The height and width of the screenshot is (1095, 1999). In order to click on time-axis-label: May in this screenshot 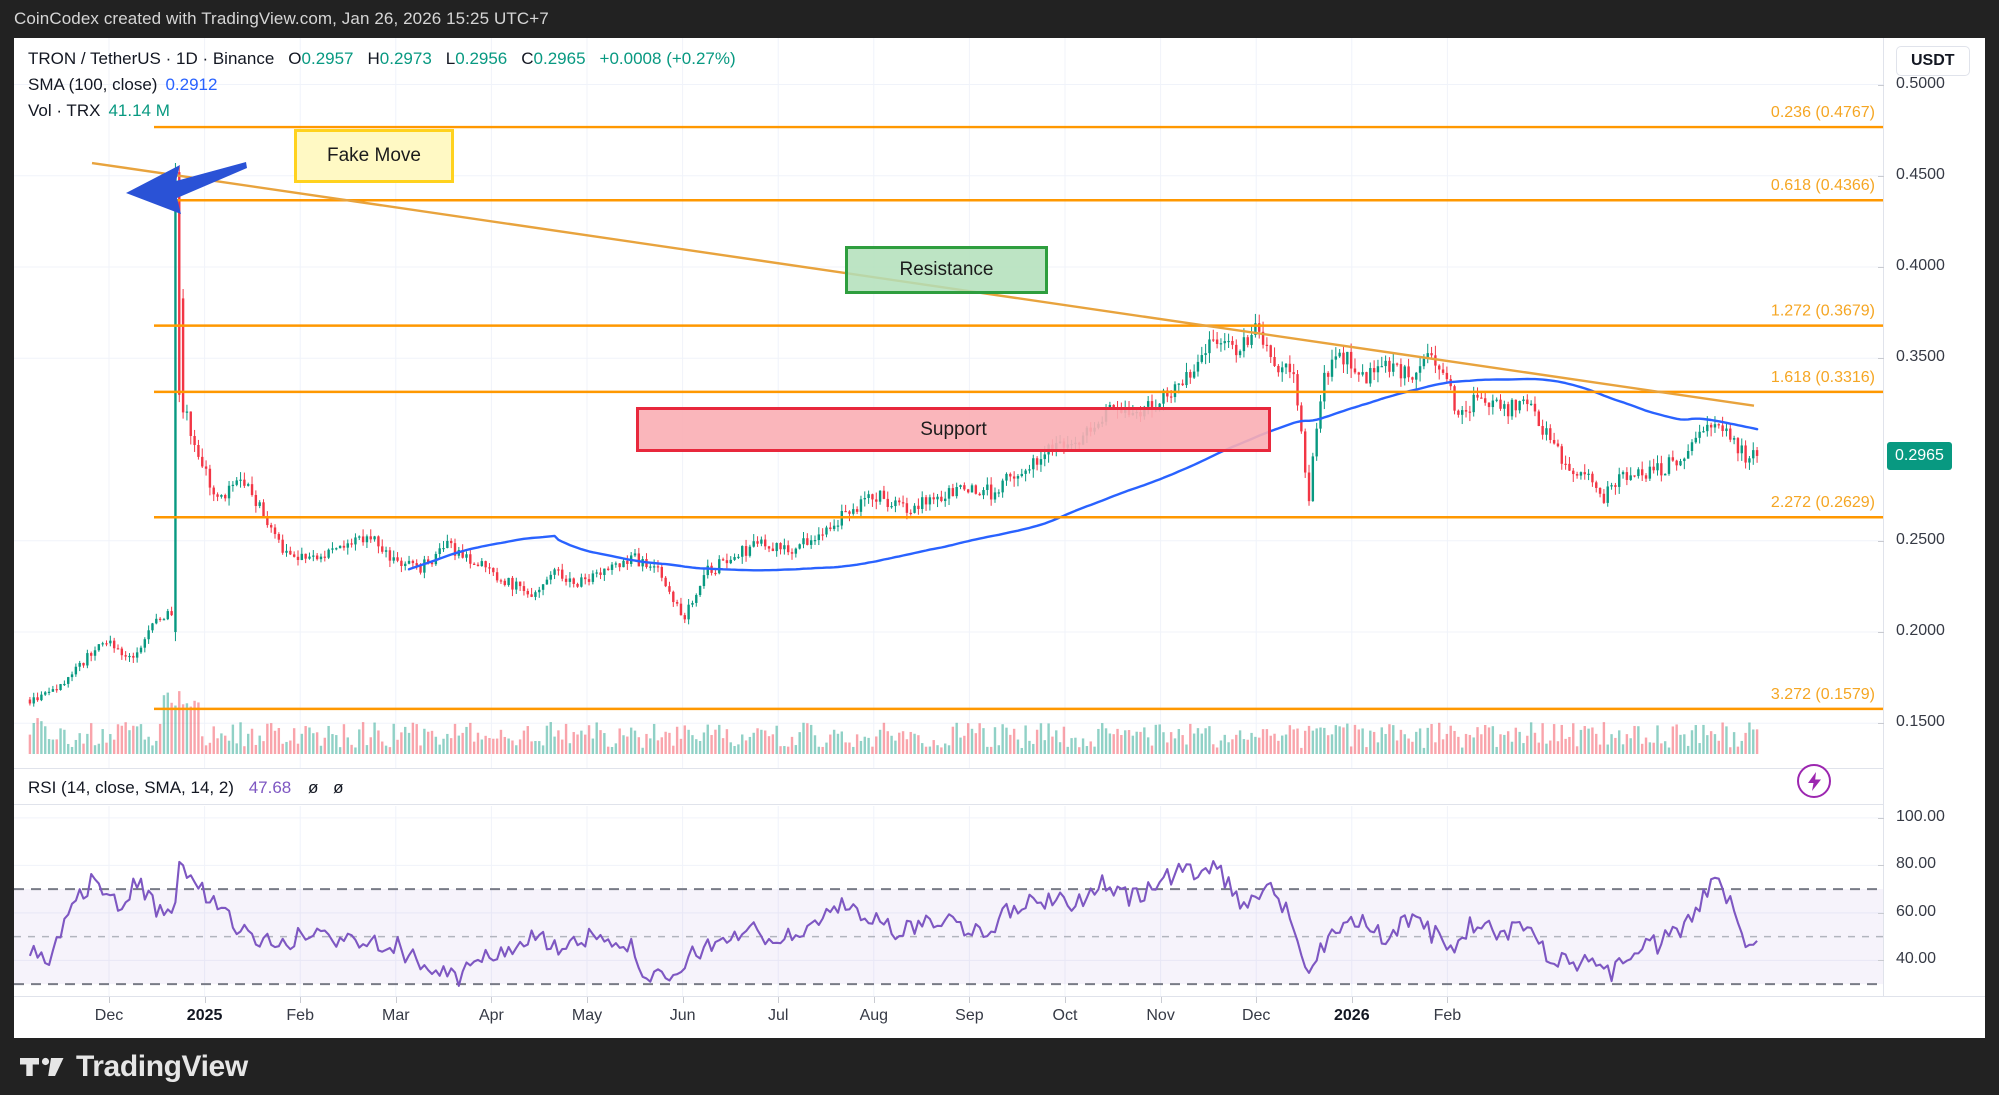, I will do `click(587, 1015)`.